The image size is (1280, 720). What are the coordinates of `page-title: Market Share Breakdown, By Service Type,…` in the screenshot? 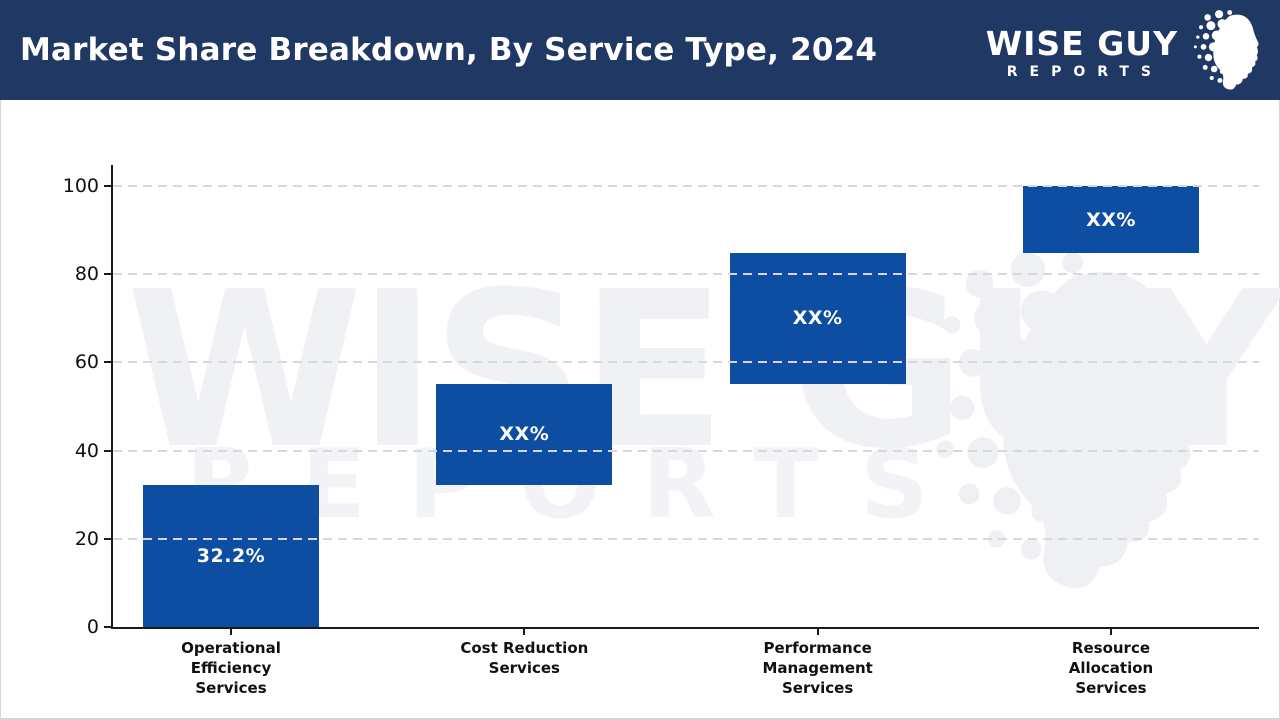 It's located at (449, 50).